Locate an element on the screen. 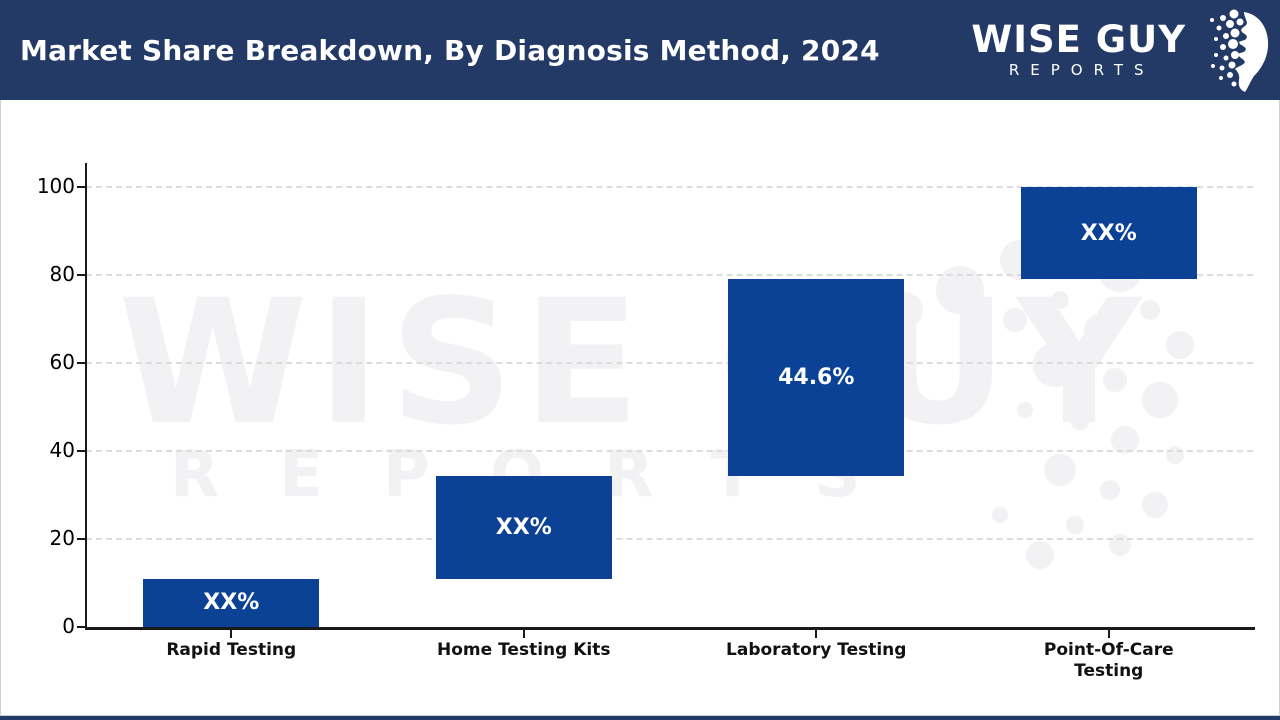  y-tick-label-40: 40 is located at coordinates (62, 450).